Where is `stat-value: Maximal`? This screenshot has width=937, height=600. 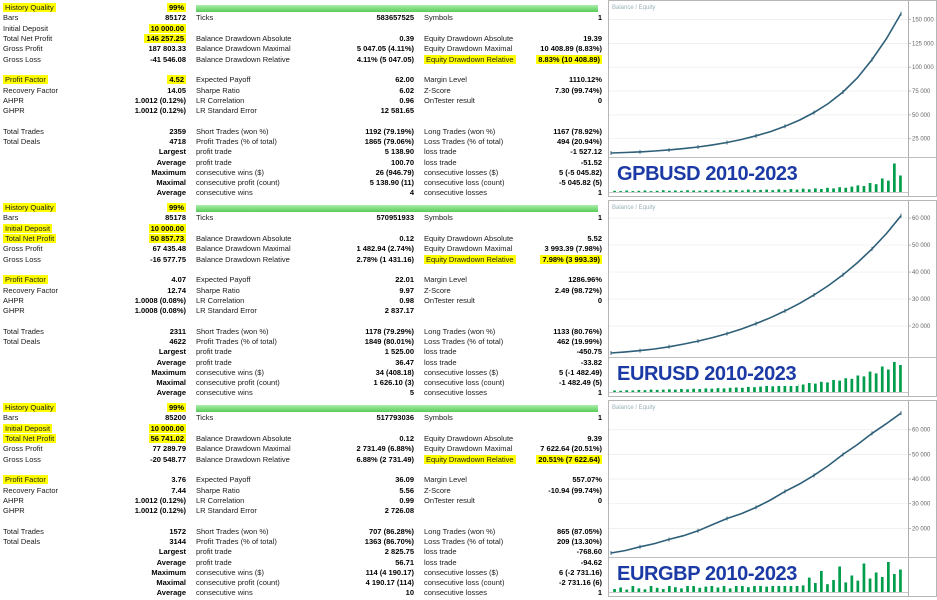 stat-value: Maximal is located at coordinates (171, 583).